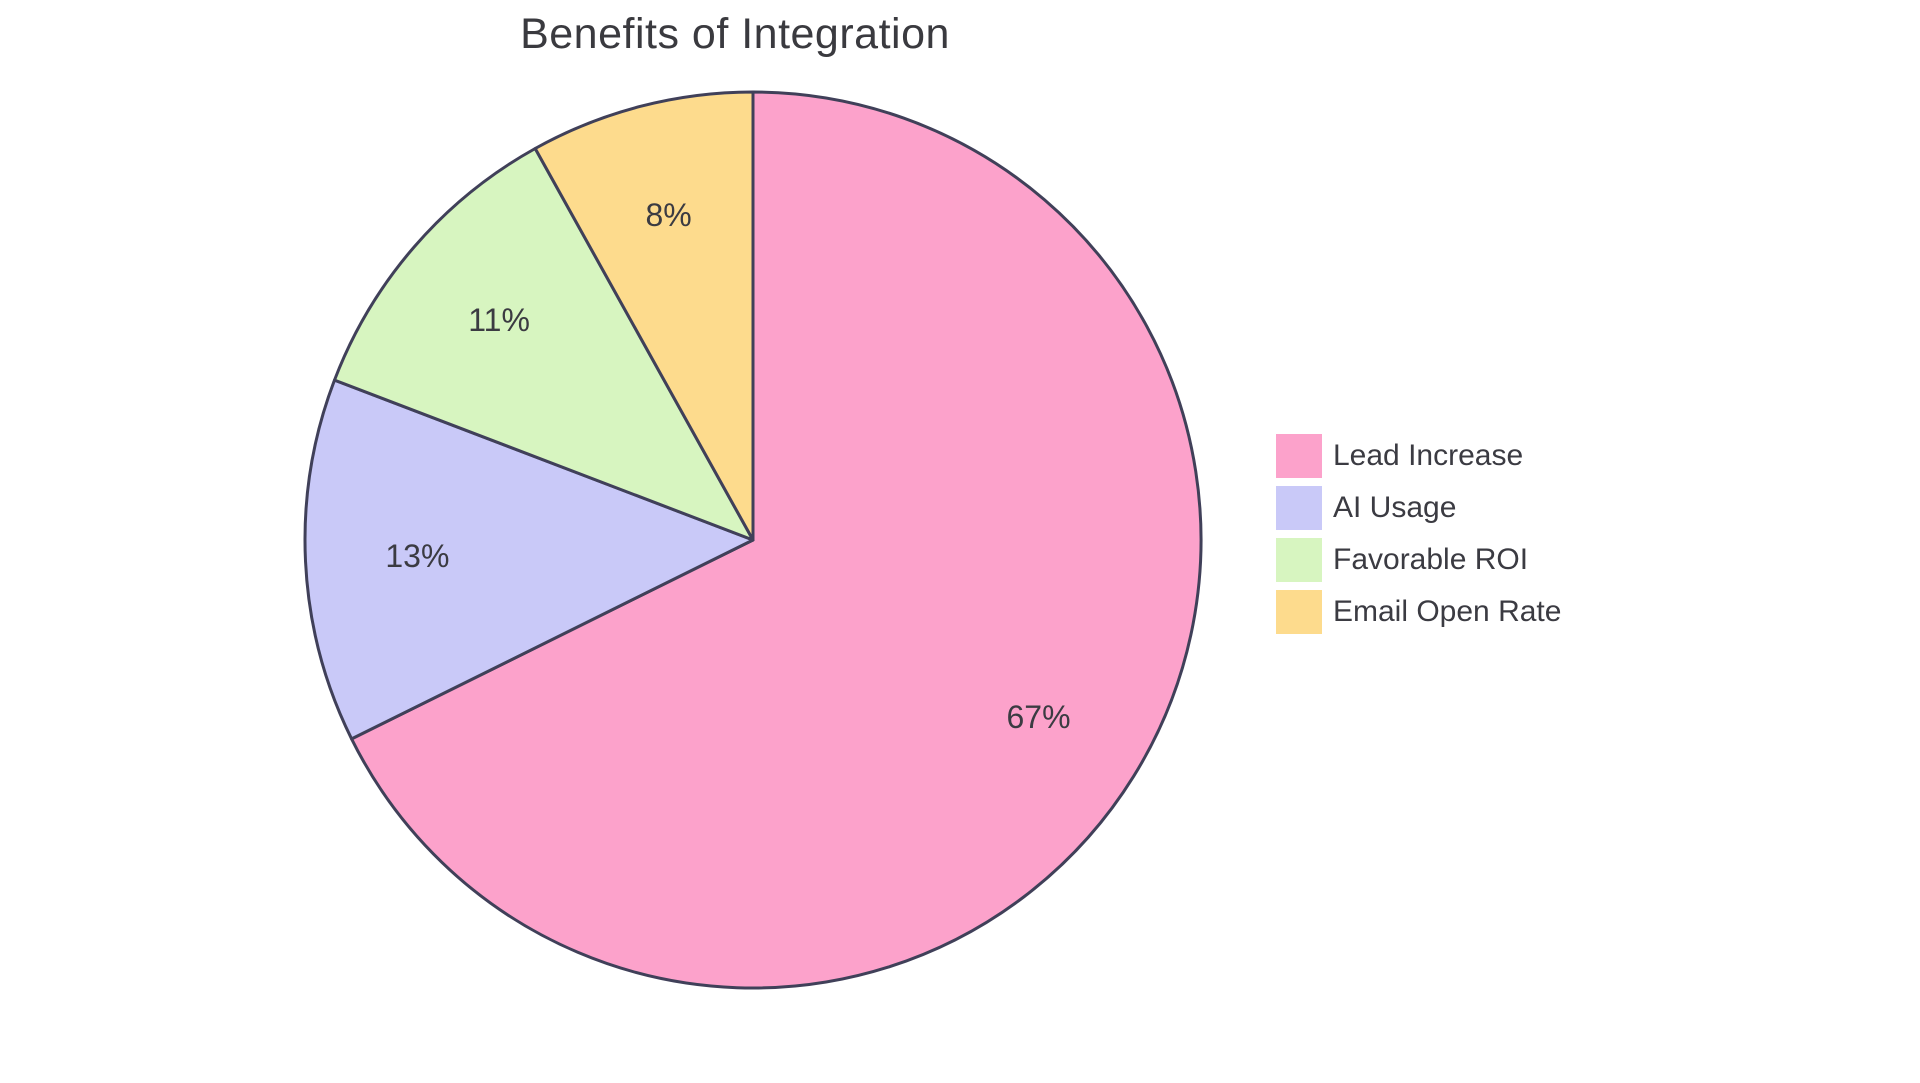  What do you see at coordinates (1038, 717) in the screenshot?
I see `pie-slice-label-lead-increase: 67%` at bounding box center [1038, 717].